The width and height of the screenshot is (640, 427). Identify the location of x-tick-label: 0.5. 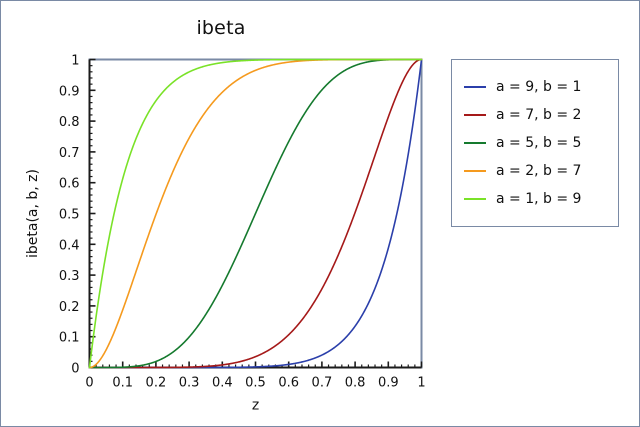
(255, 383).